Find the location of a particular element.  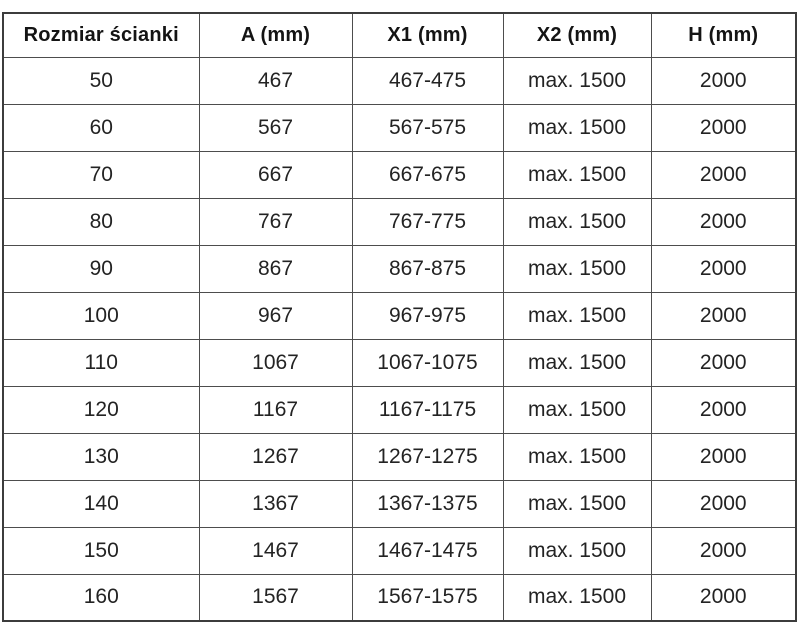

column-header-x2-mm: X2 (mm) is located at coordinates (577, 35).